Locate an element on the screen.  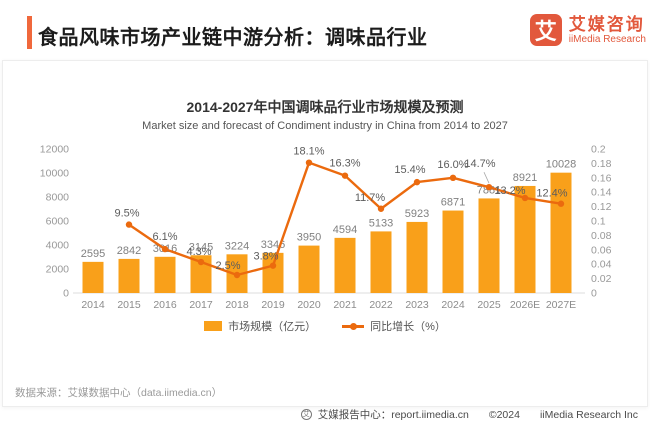
left-axis-tick: 2000 is located at coordinates (58, 270).